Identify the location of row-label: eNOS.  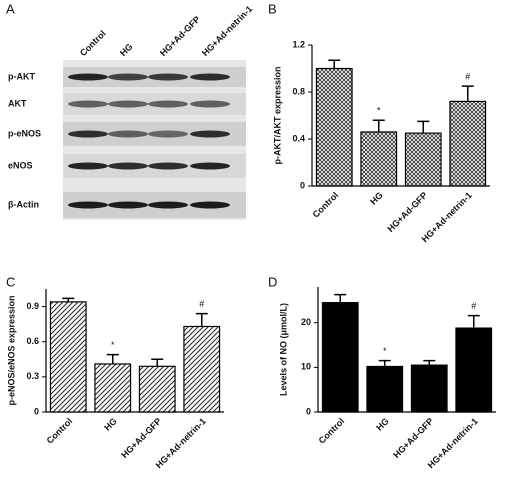
(20, 165).